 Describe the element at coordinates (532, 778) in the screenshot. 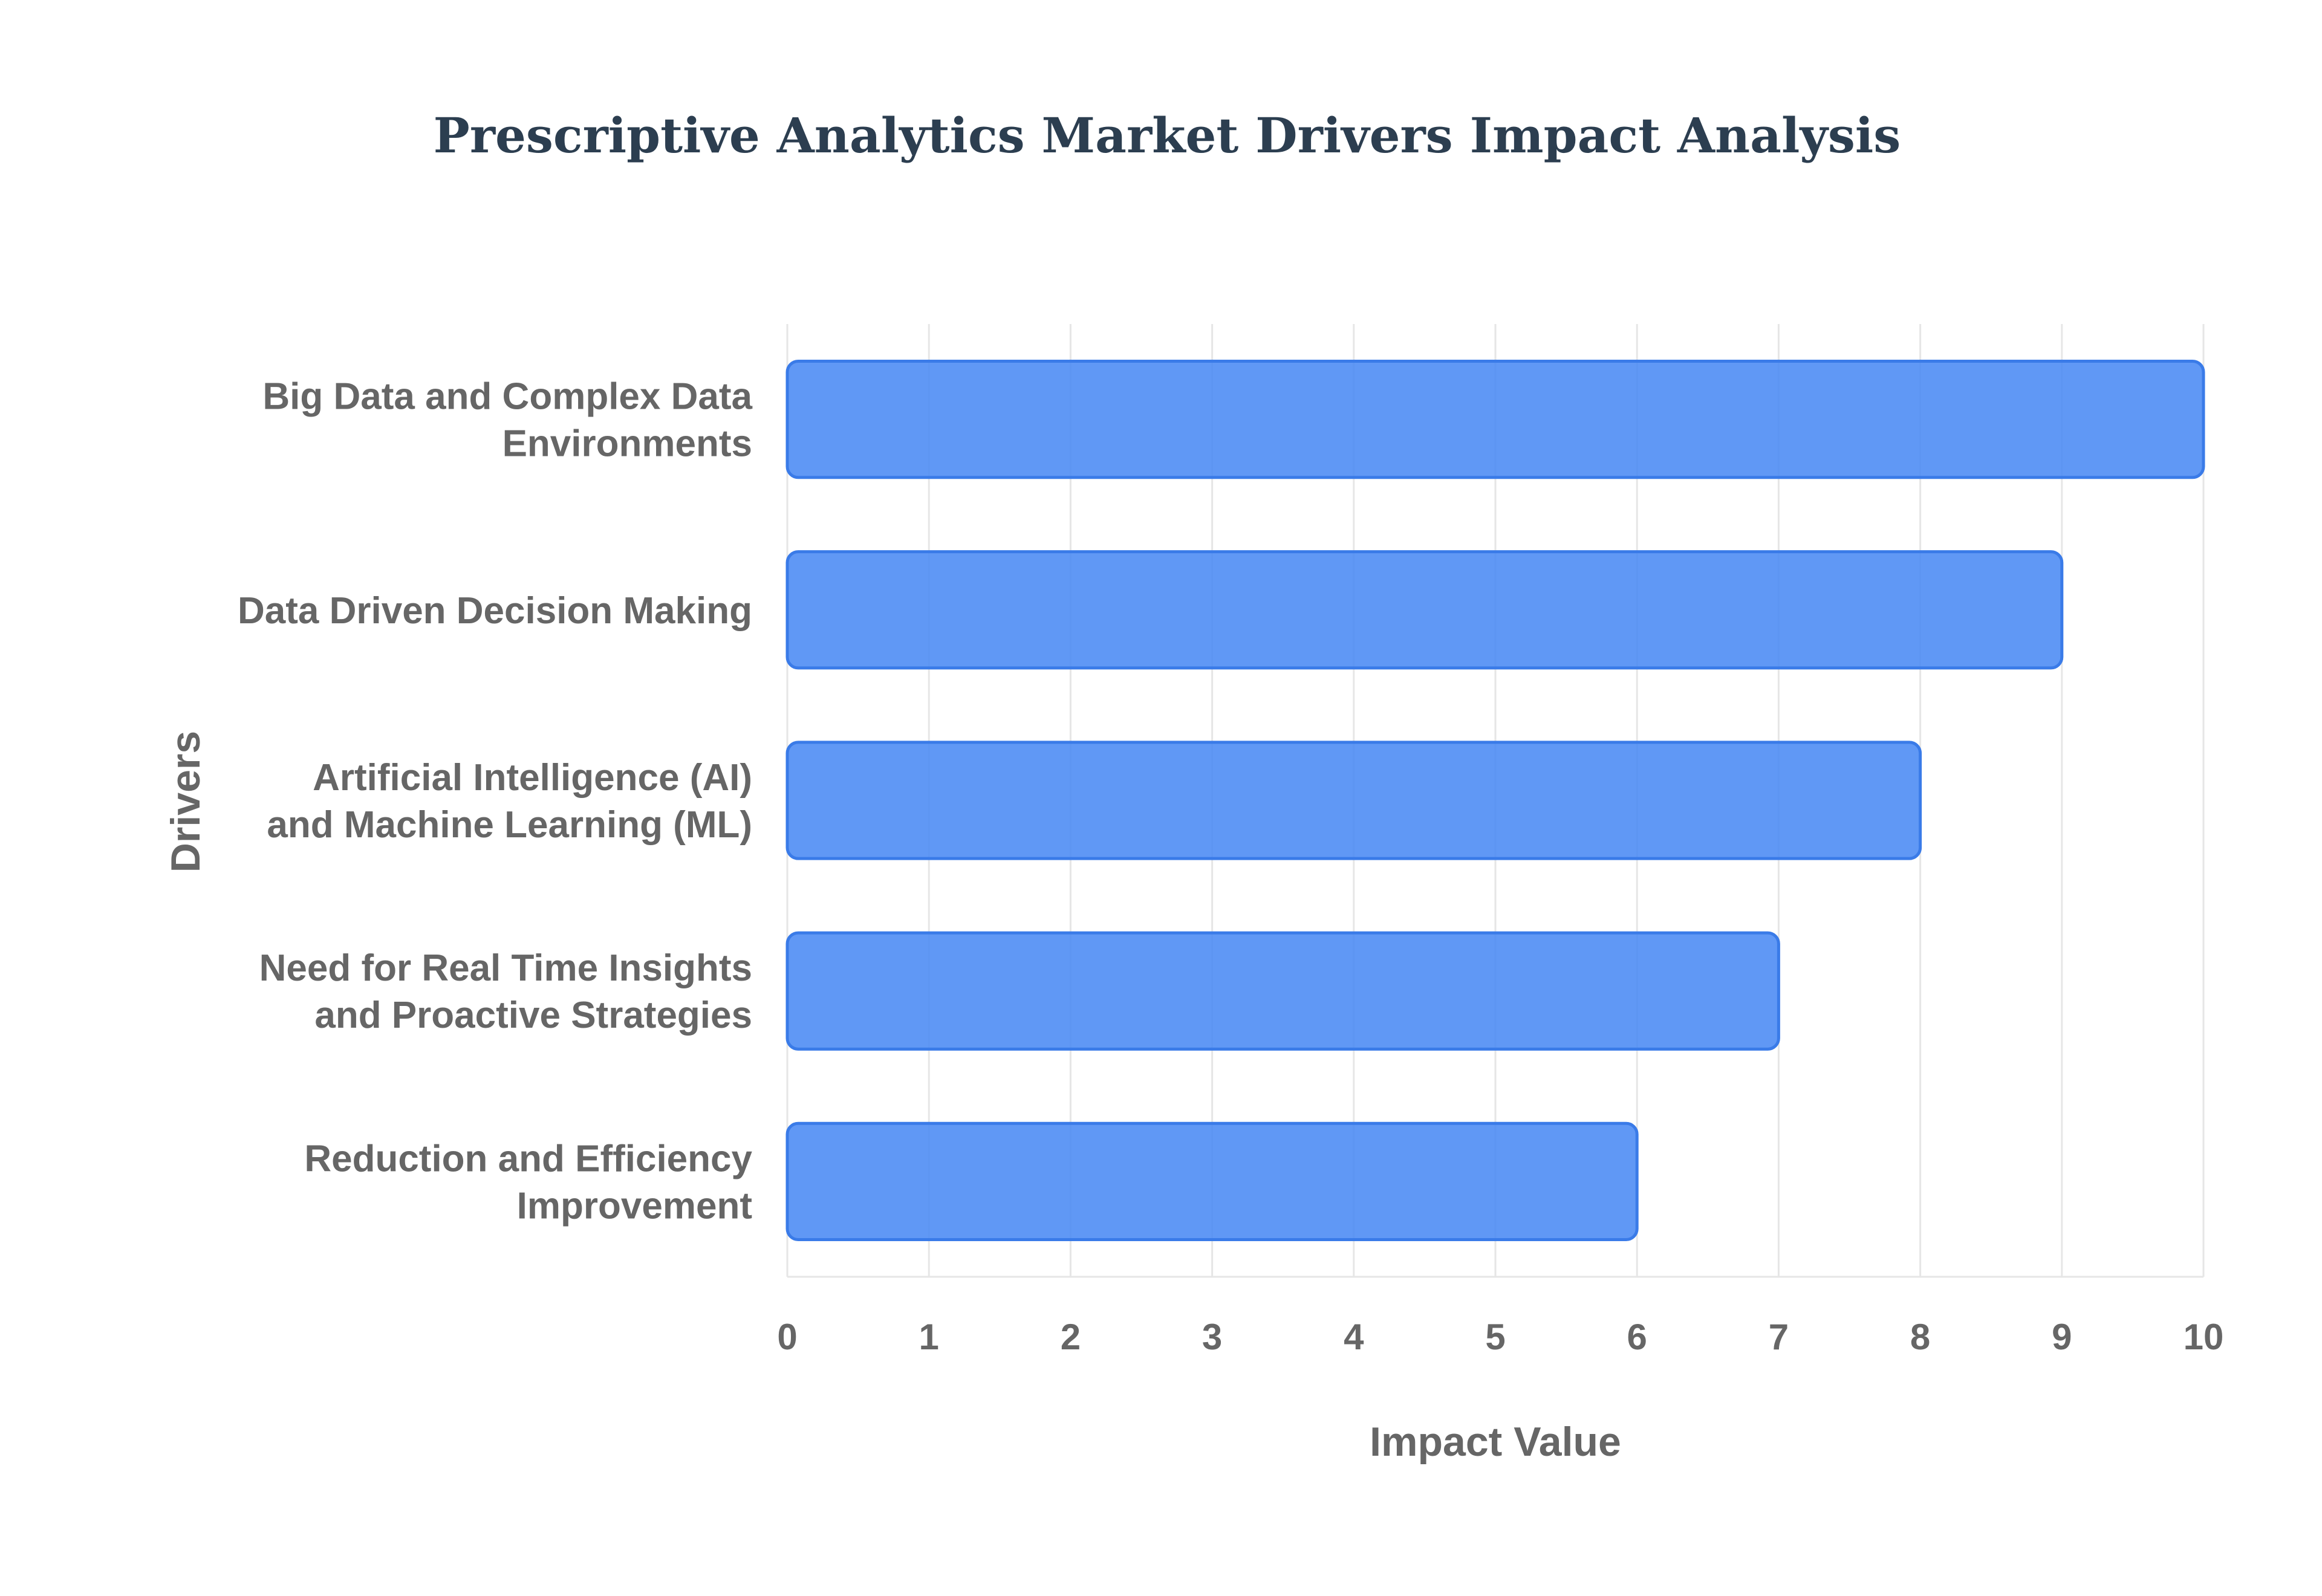

I see `category-label: Artificial Intelligence (AI)` at that location.